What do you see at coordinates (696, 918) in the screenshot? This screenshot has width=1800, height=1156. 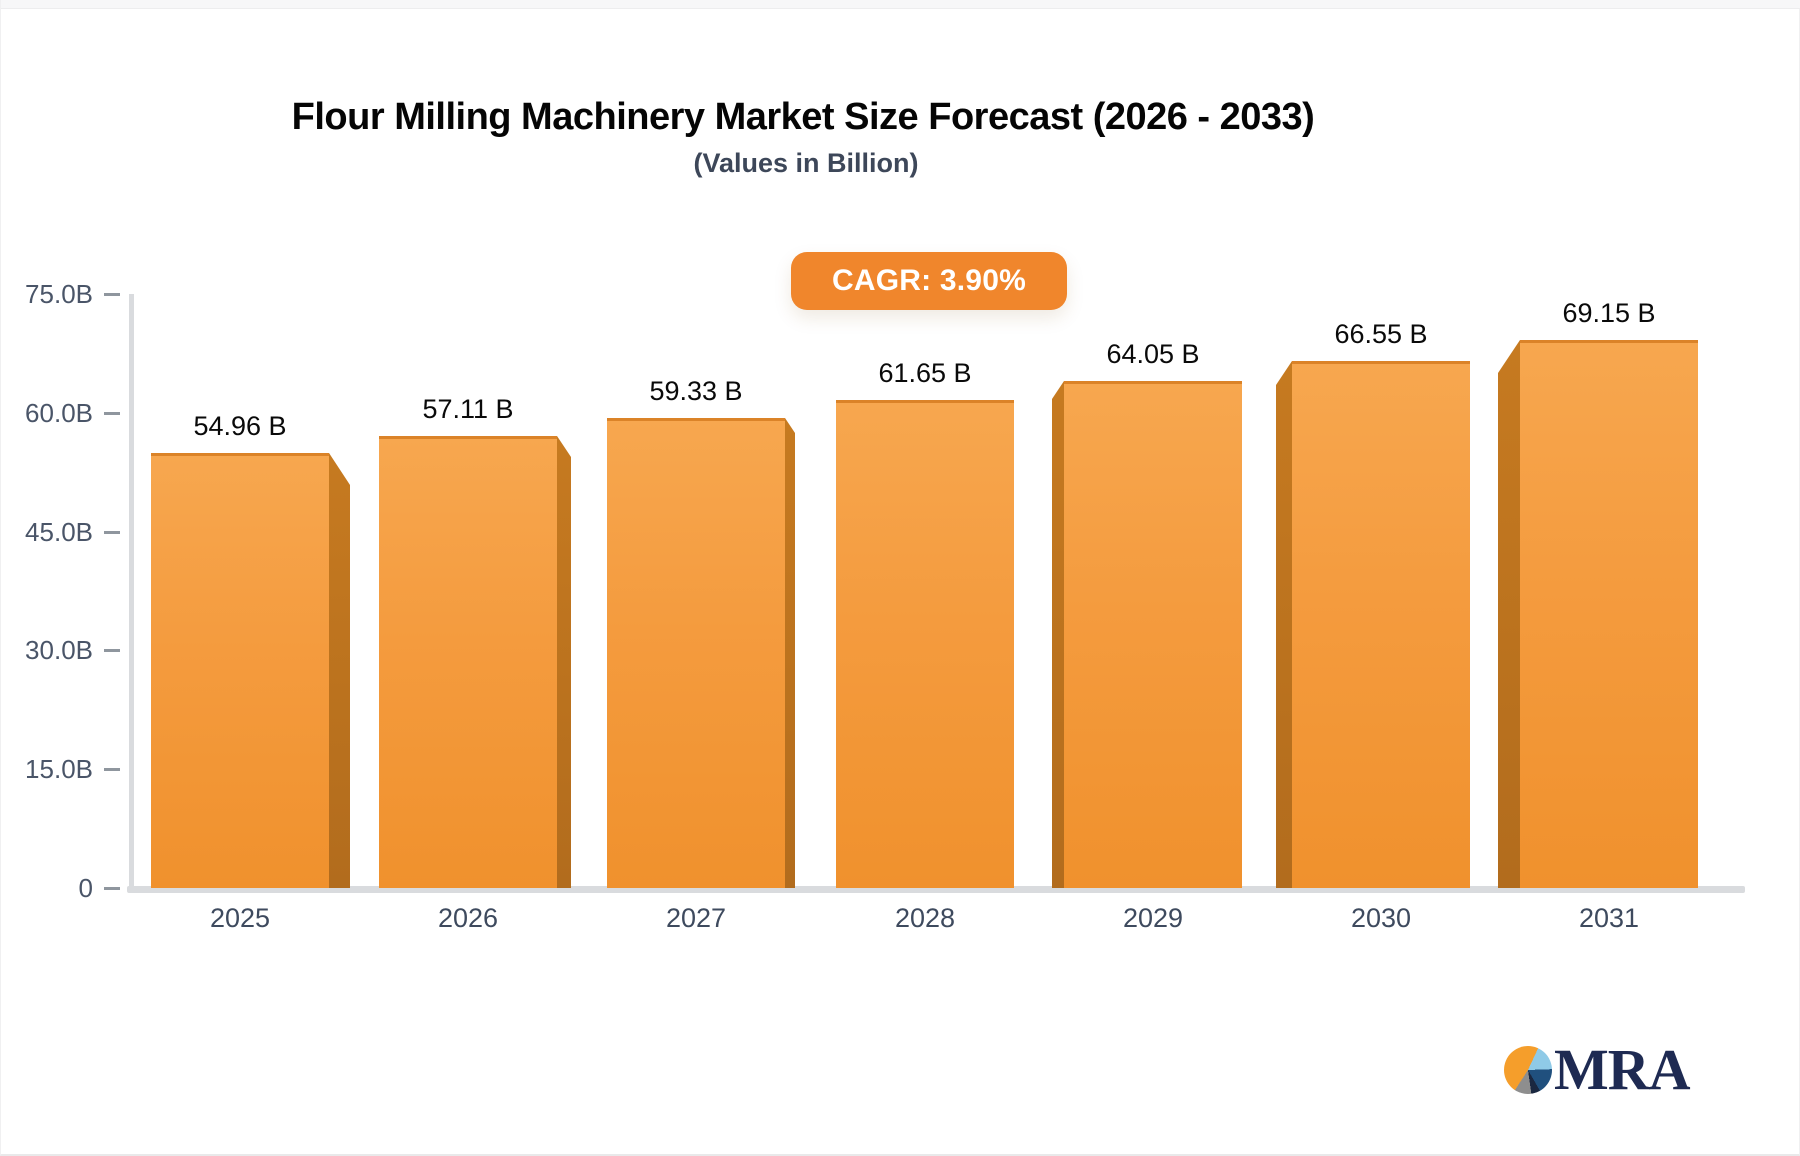 I see `x-tick-label-2027: 2027` at bounding box center [696, 918].